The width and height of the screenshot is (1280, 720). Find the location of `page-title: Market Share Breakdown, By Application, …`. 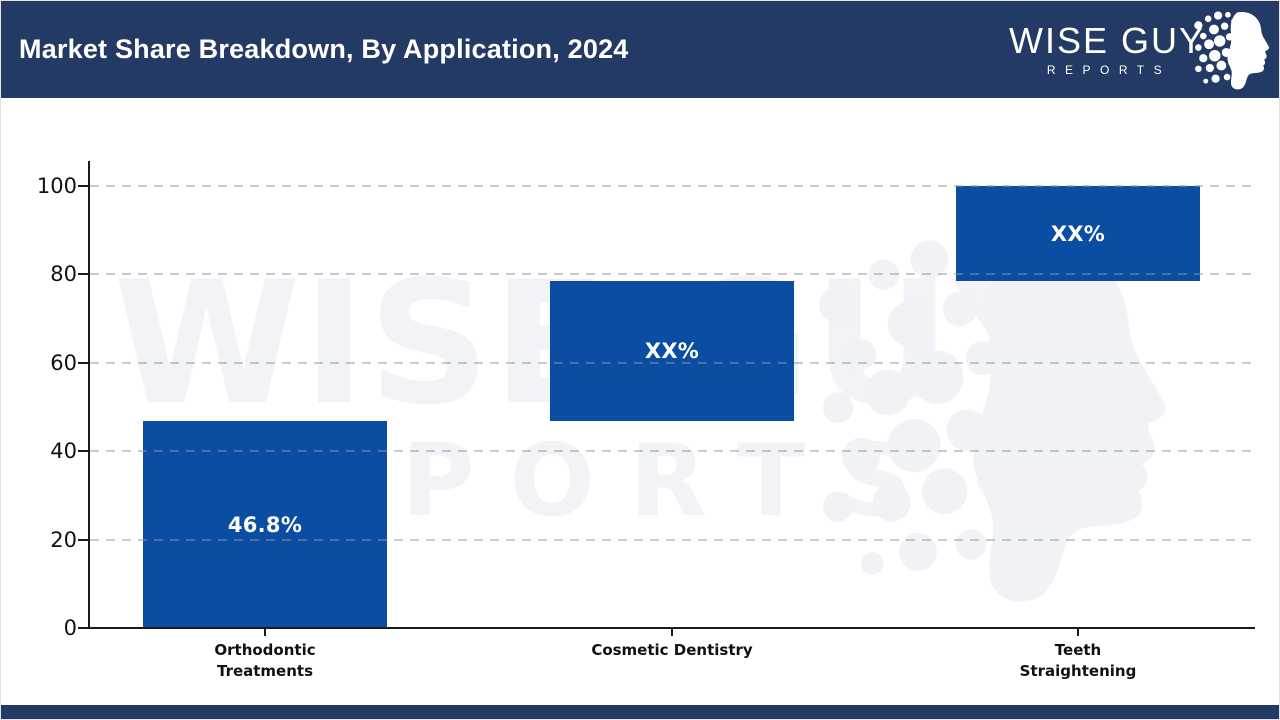

page-title: Market Share Breakdown, By Application, … is located at coordinates (324, 49).